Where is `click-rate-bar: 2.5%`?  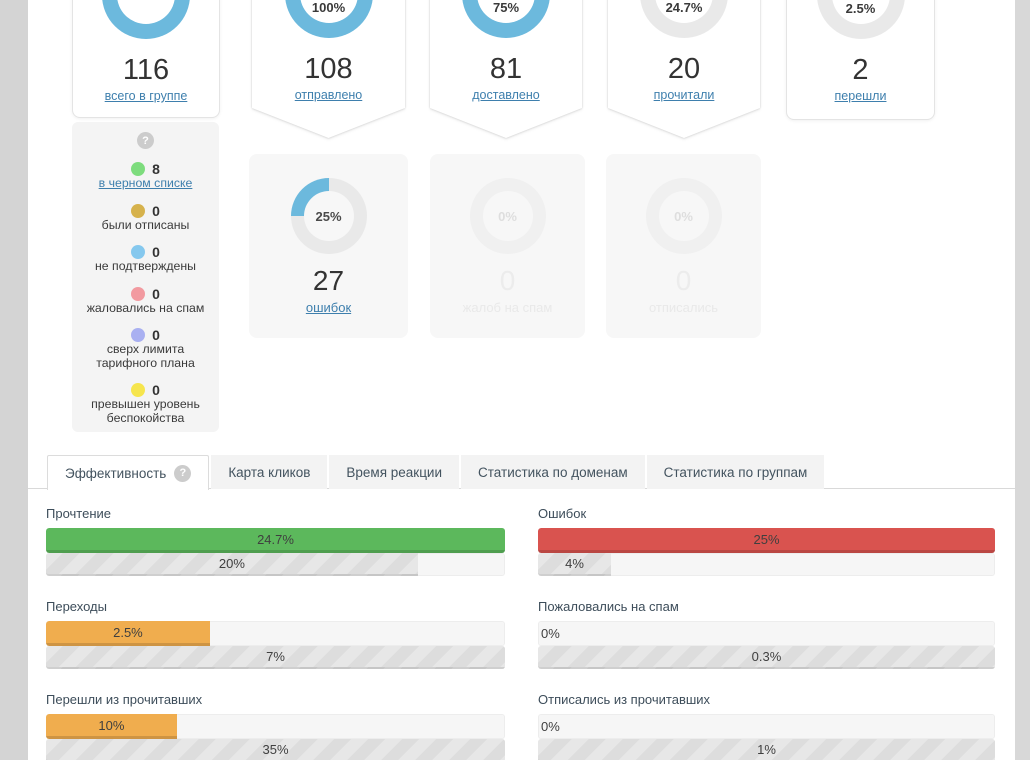
click-rate-bar: 2.5% is located at coordinates (275, 633).